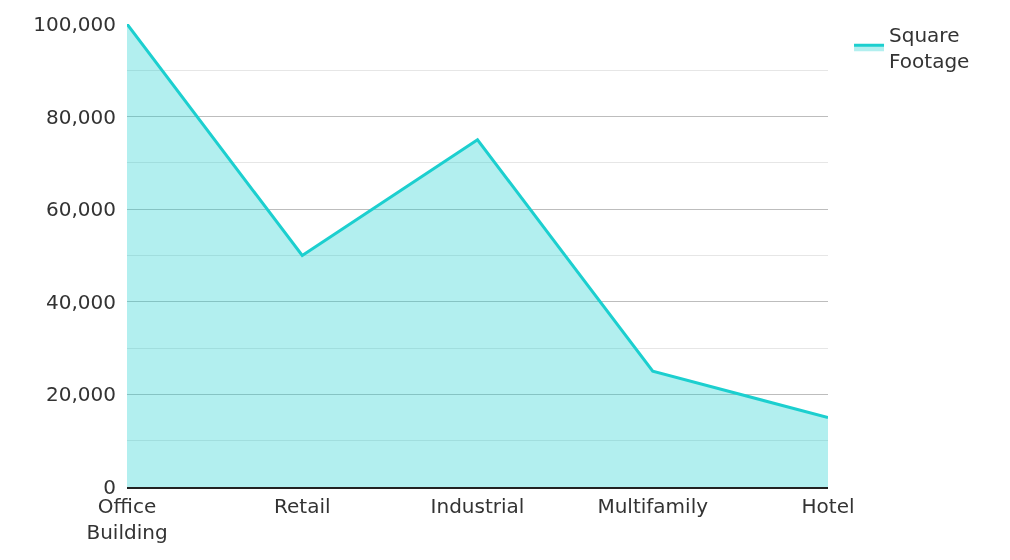 The height and width of the screenshot is (560, 1010). I want to click on y-tick-label: 20,000, so click(81, 394).